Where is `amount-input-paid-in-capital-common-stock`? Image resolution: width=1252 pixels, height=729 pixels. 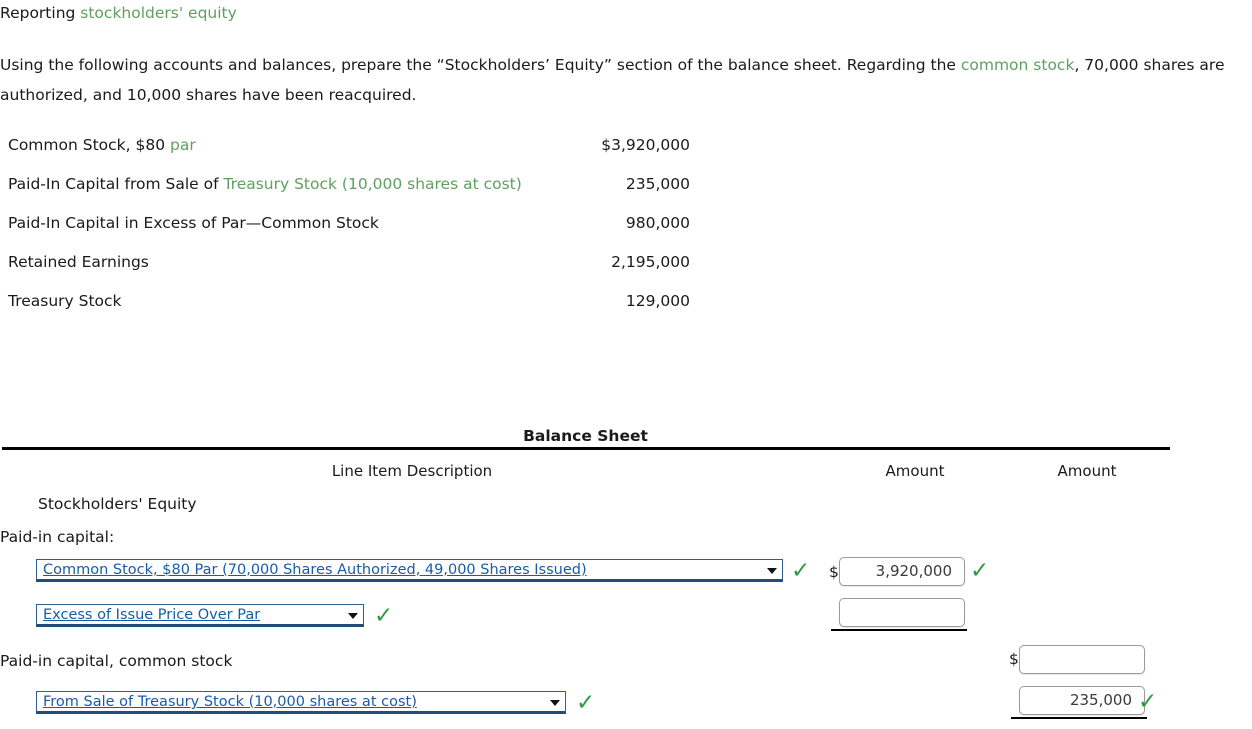 amount-input-paid-in-capital-common-stock is located at coordinates (1082, 659).